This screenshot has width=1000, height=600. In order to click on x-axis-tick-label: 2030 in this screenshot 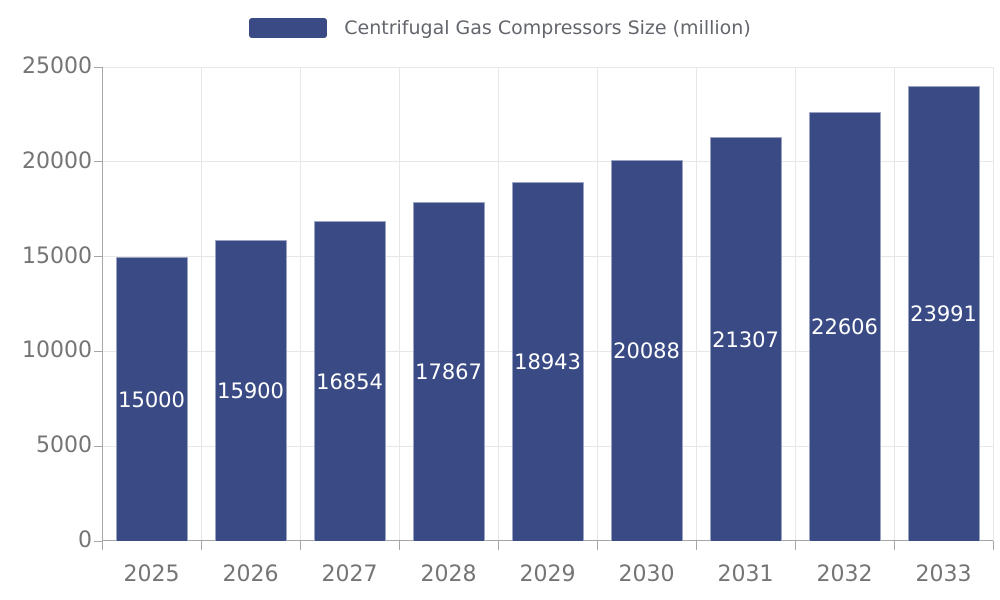, I will do `click(646, 574)`.